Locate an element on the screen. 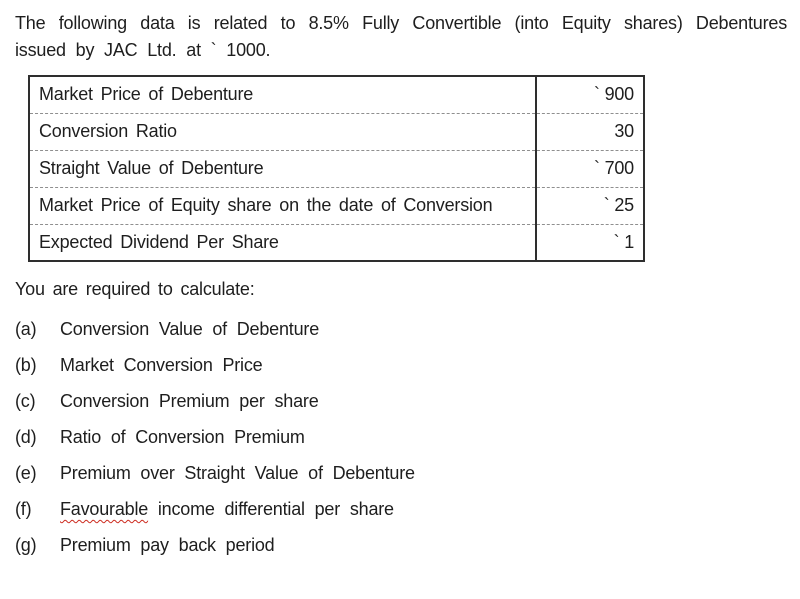 Image resolution: width=800 pixels, height=599 pixels. item-label: (f) is located at coordinates (23, 509).